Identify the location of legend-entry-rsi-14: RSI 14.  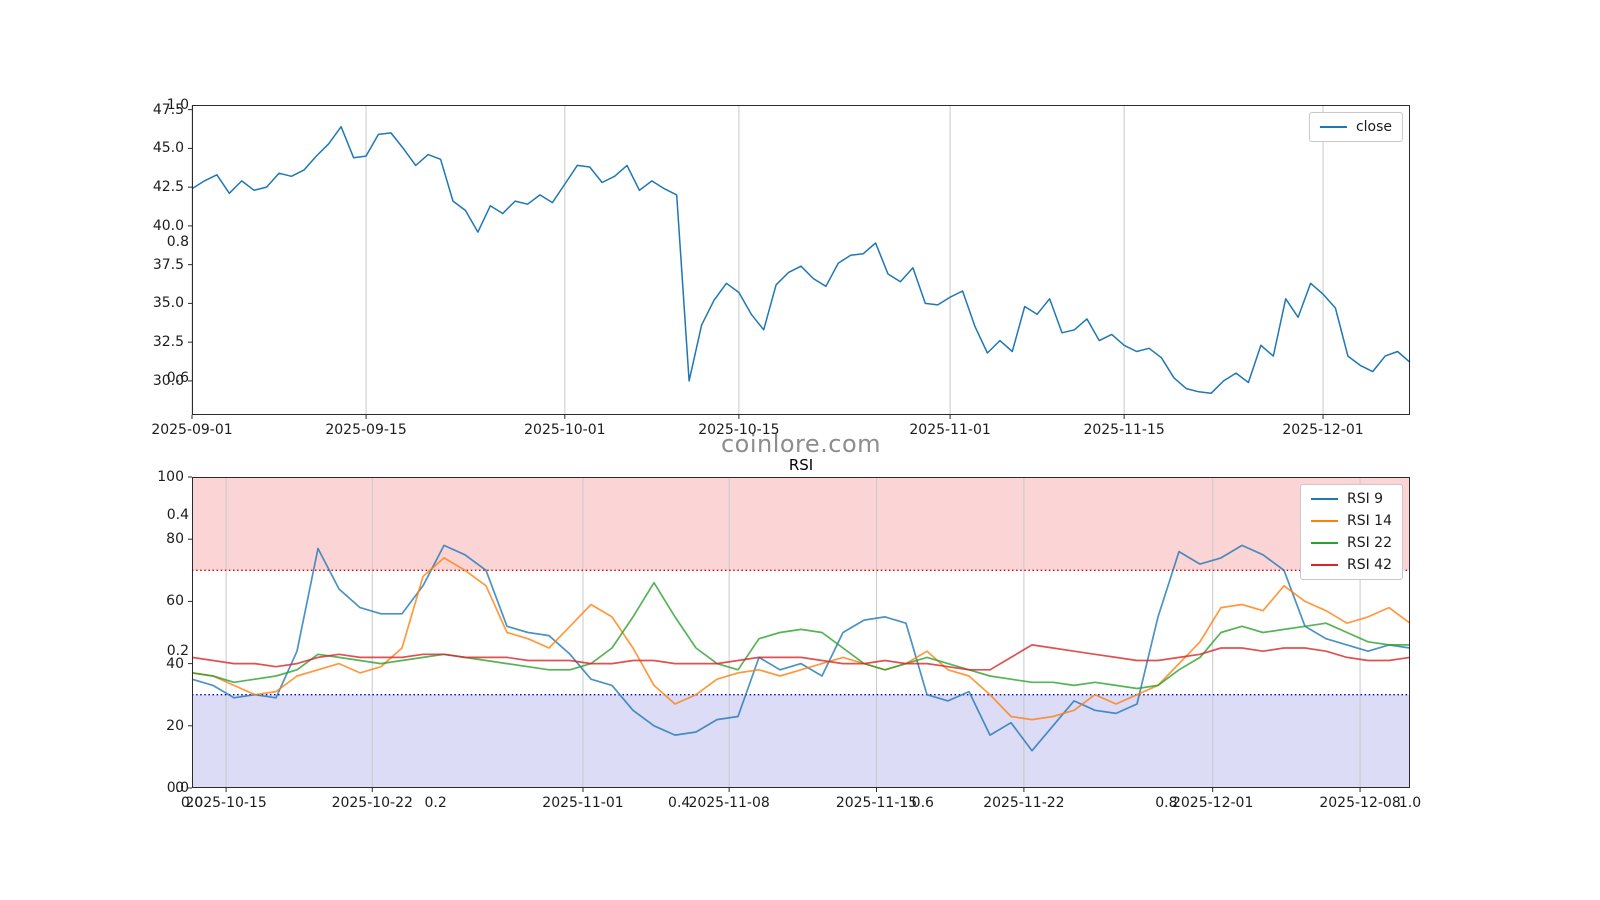
(1351, 521).